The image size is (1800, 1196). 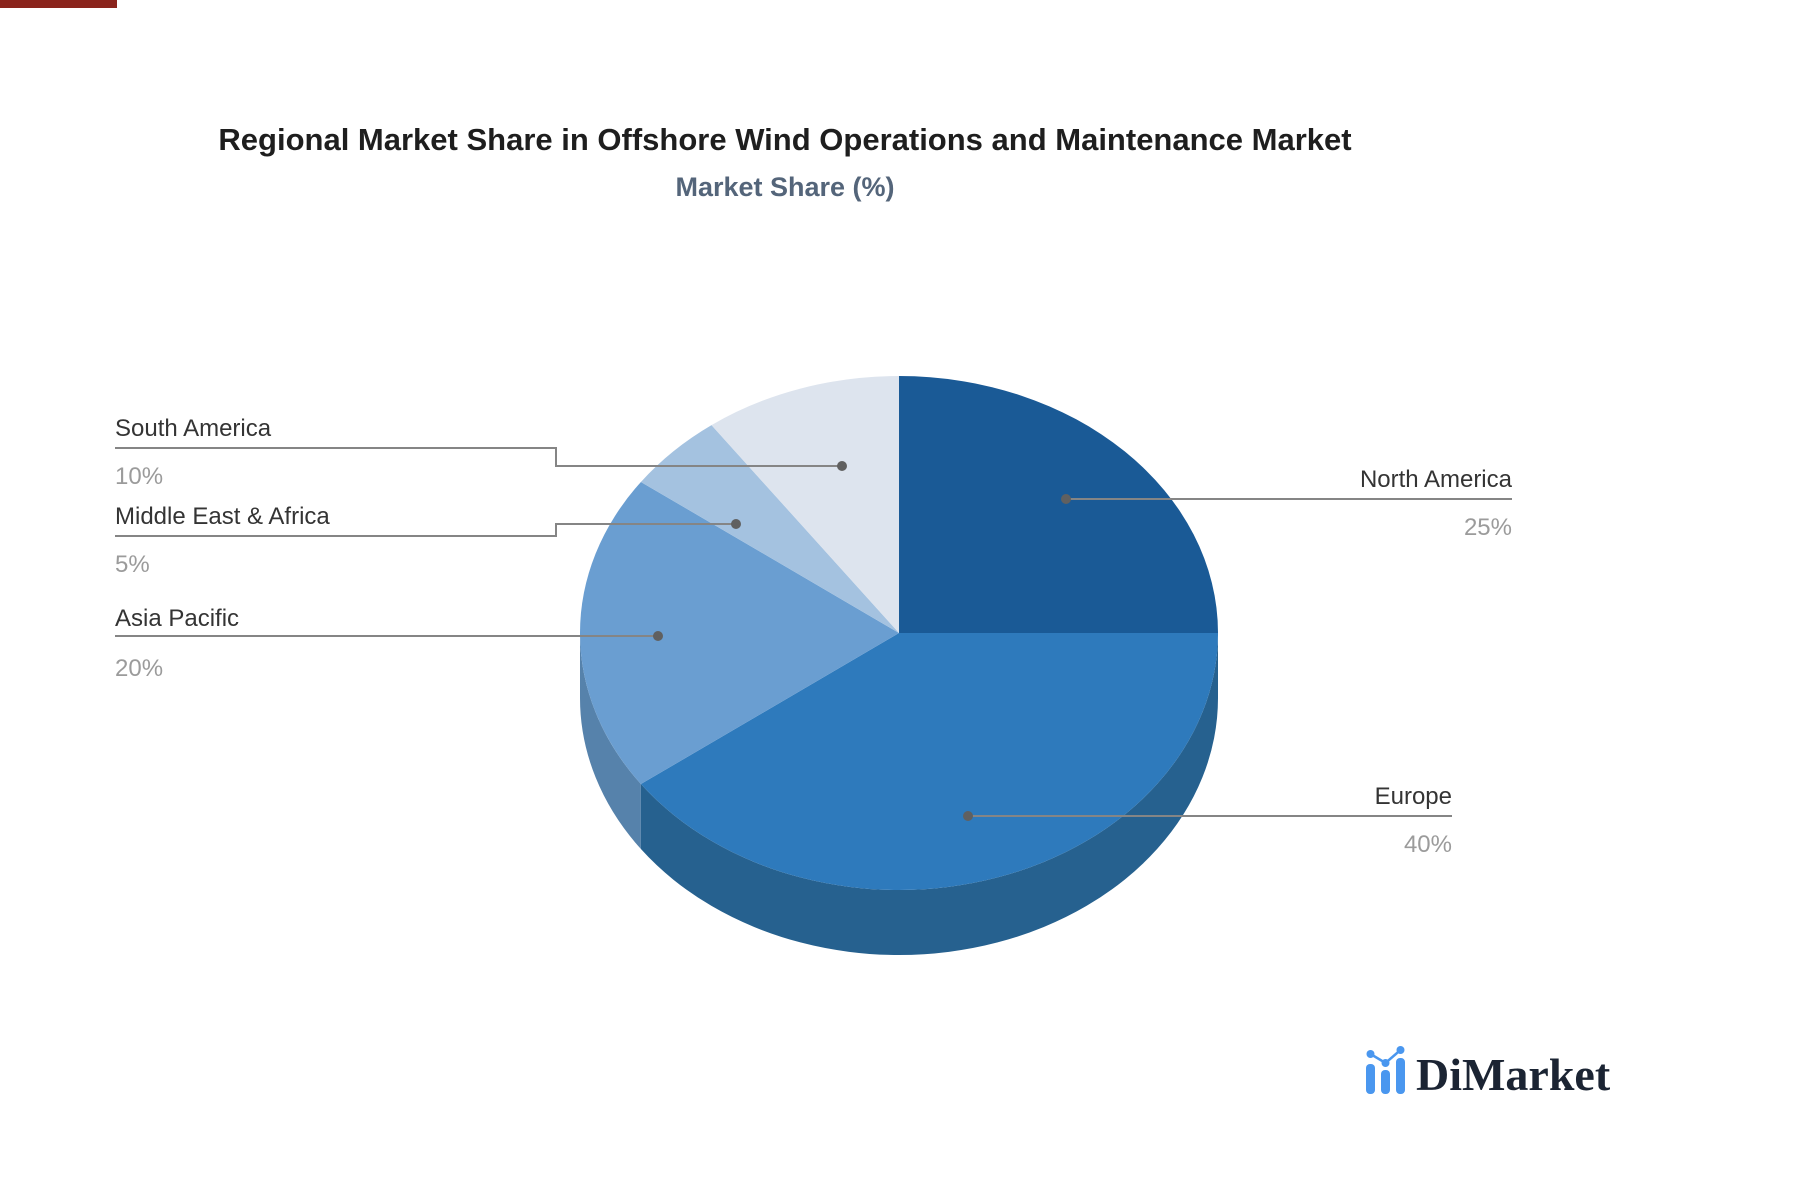 I want to click on pie-3d-side, so click(x=899, y=794).